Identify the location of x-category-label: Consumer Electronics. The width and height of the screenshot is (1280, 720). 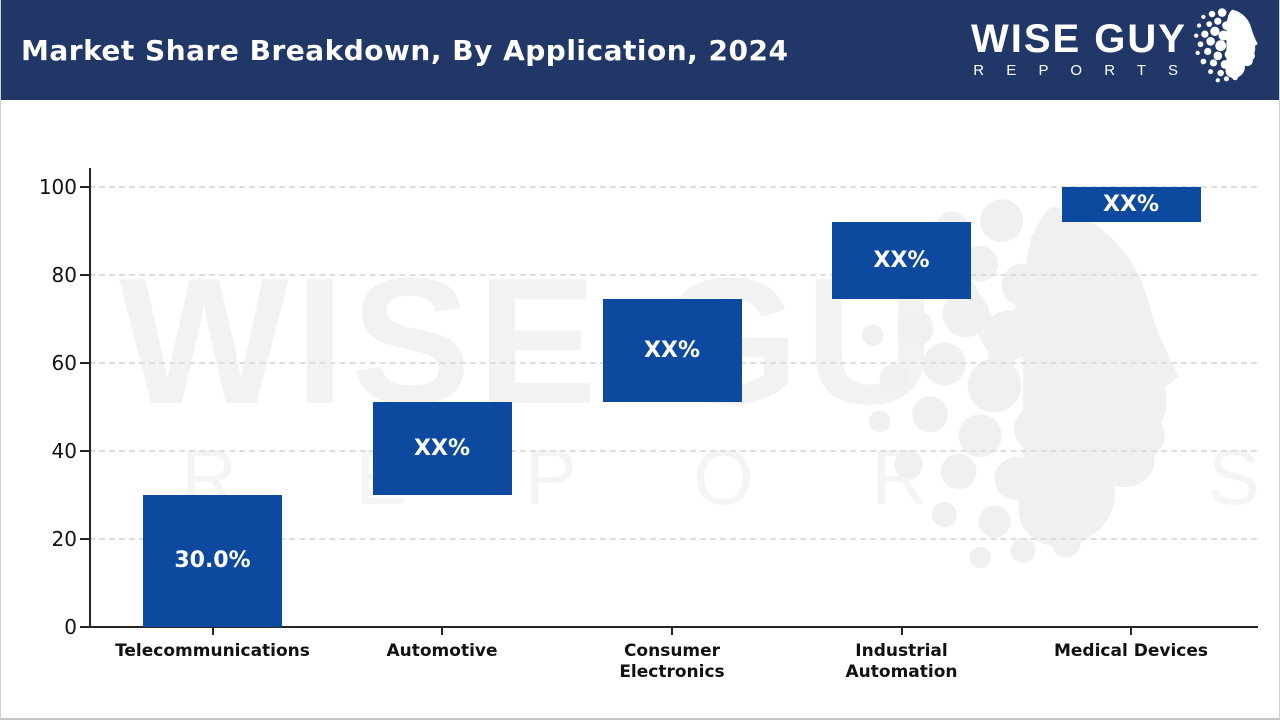
(672, 661).